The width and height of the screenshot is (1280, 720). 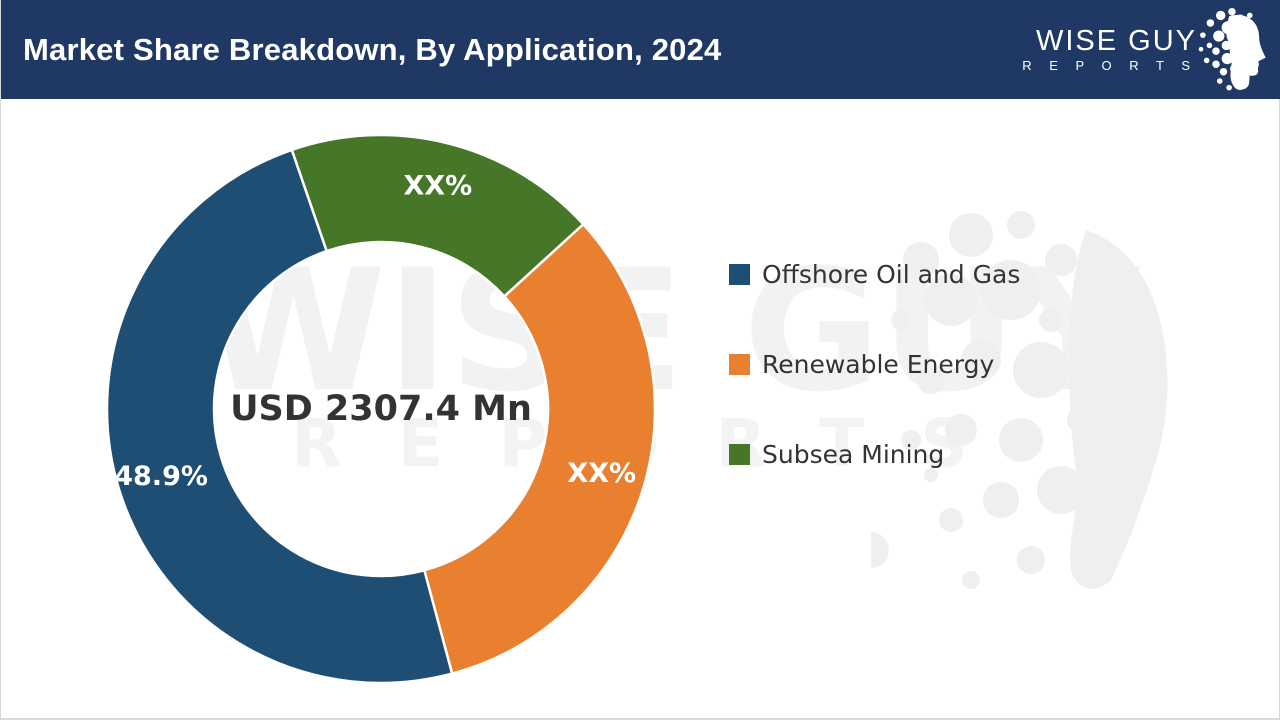 I want to click on logo-name: WISE GUY, so click(x=1116, y=41).